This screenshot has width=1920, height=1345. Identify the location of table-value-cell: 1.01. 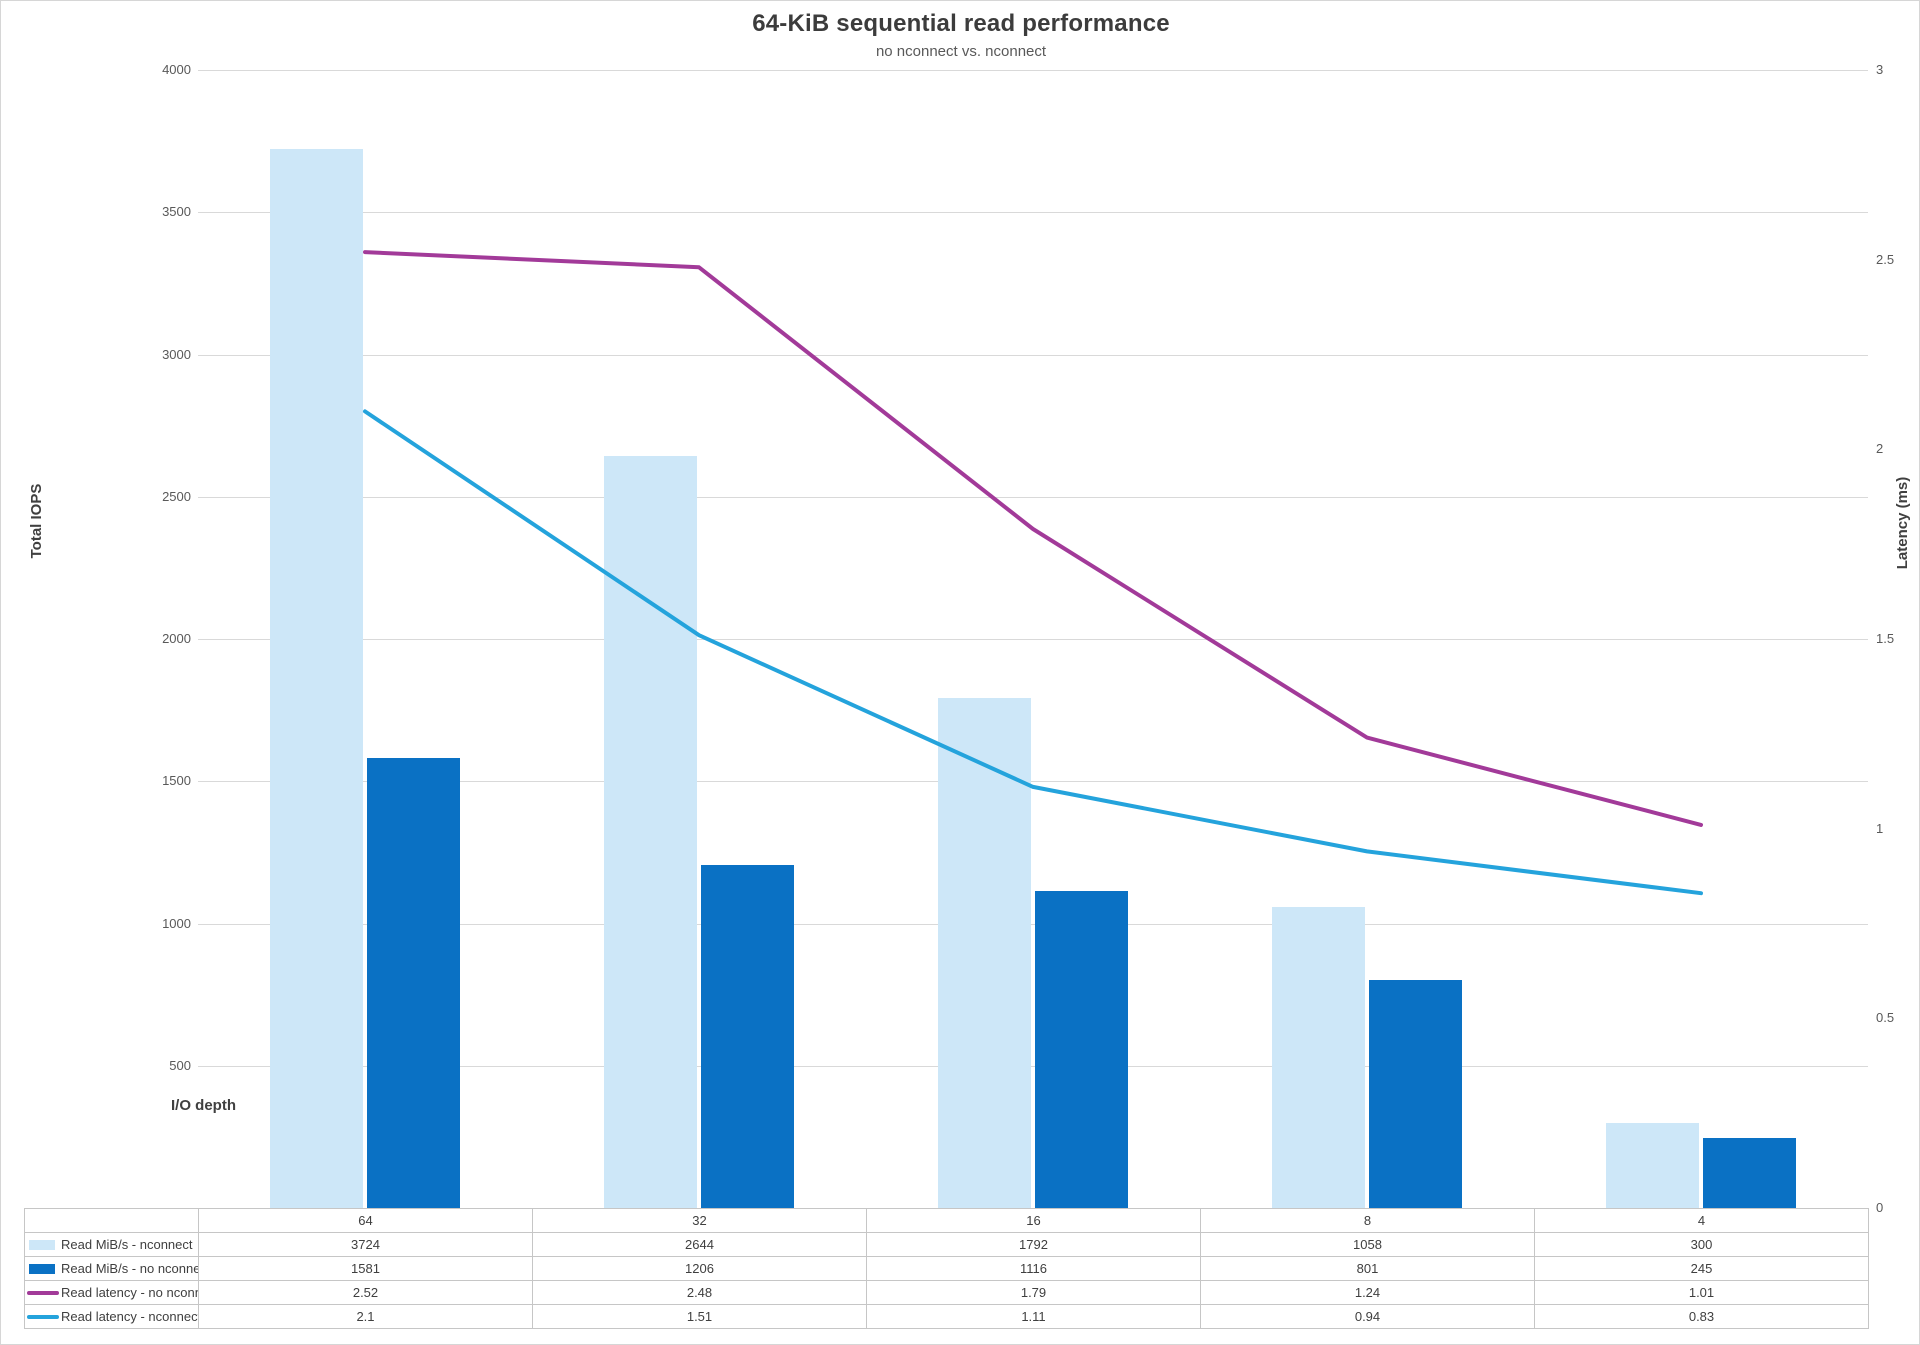
(1702, 1293).